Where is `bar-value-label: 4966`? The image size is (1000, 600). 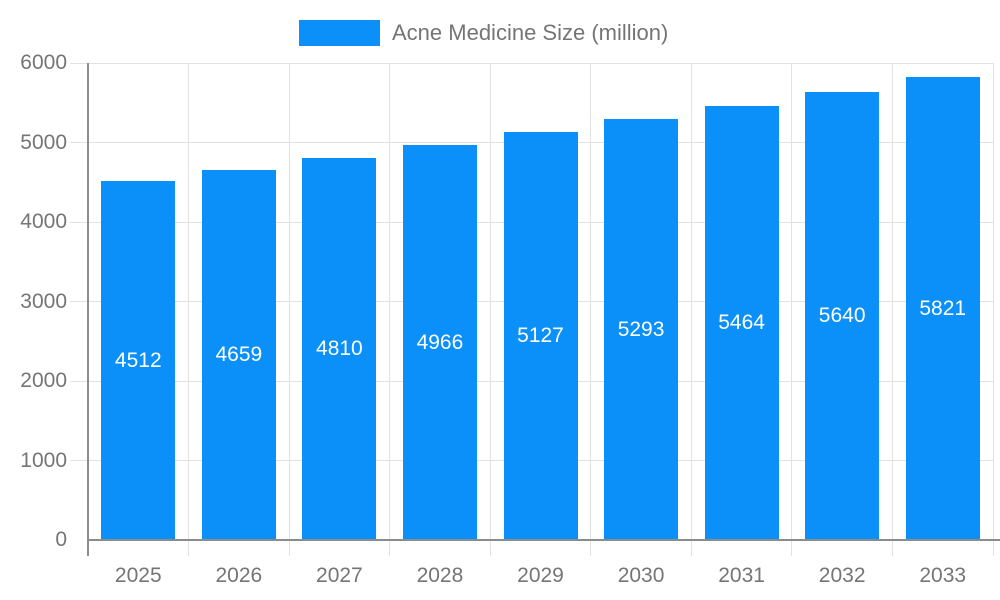
bar-value-label: 4966 is located at coordinates (440, 342).